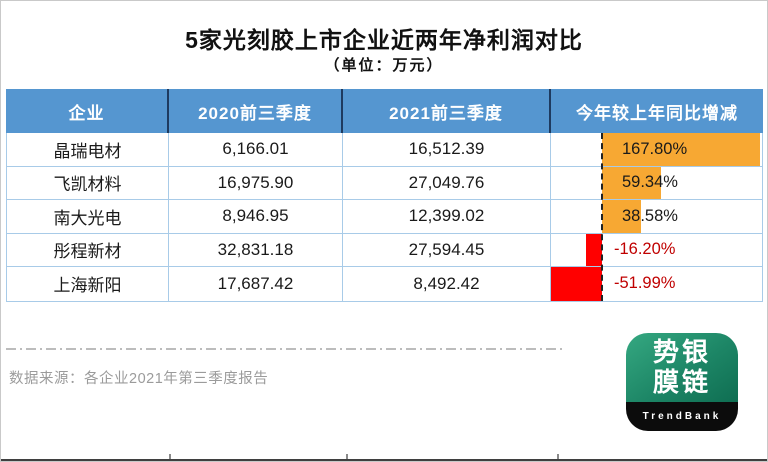 This screenshot has height=462, width=768. I want to click on next-table-cutoff-line, so click(384, 460).